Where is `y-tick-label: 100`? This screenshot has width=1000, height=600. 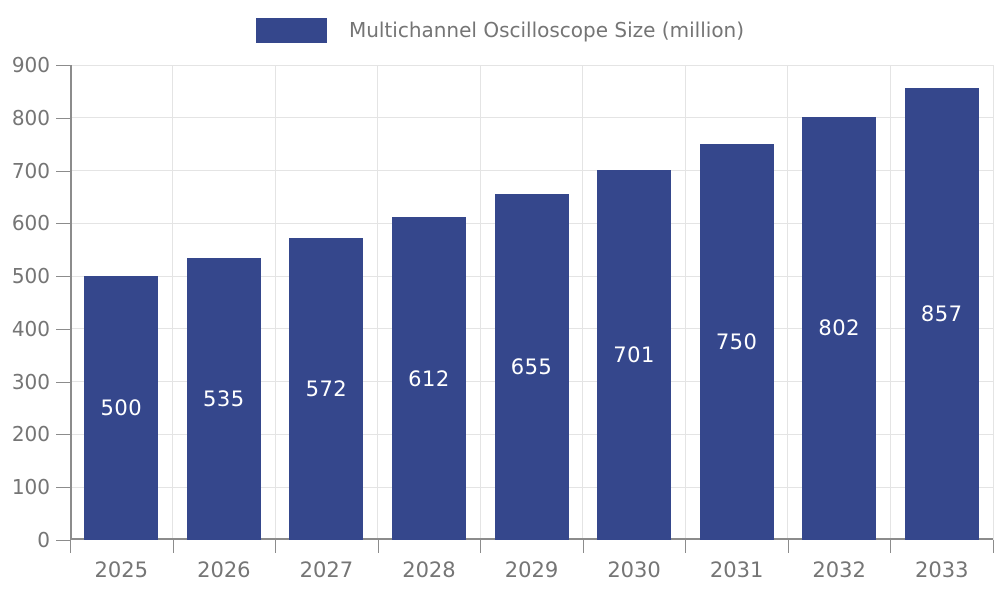 y-tick-label: 100 is located at coordinates (30, 487).